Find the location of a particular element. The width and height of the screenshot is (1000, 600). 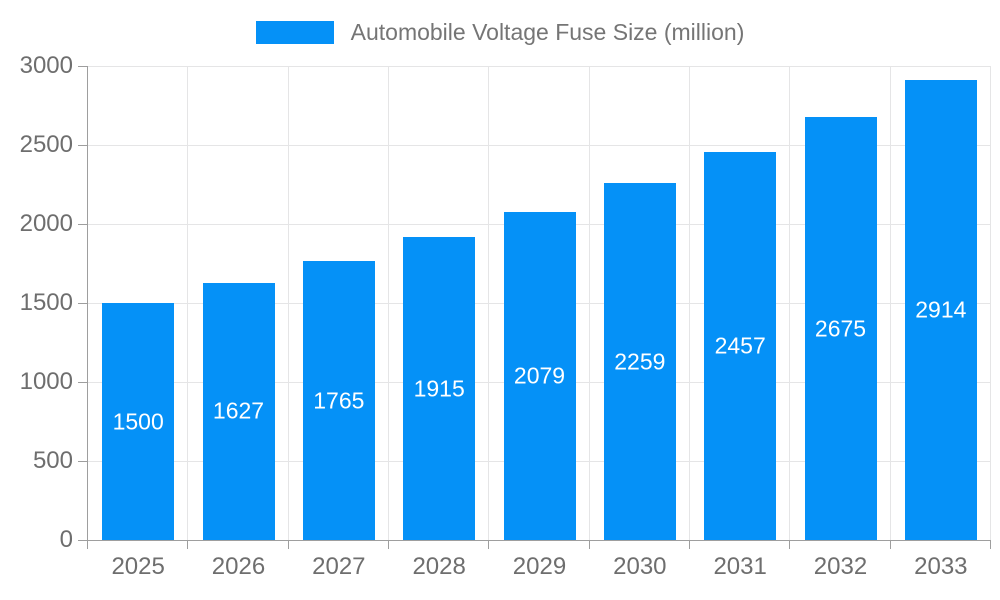

bar-2032 is located at coordinates (840, 328).